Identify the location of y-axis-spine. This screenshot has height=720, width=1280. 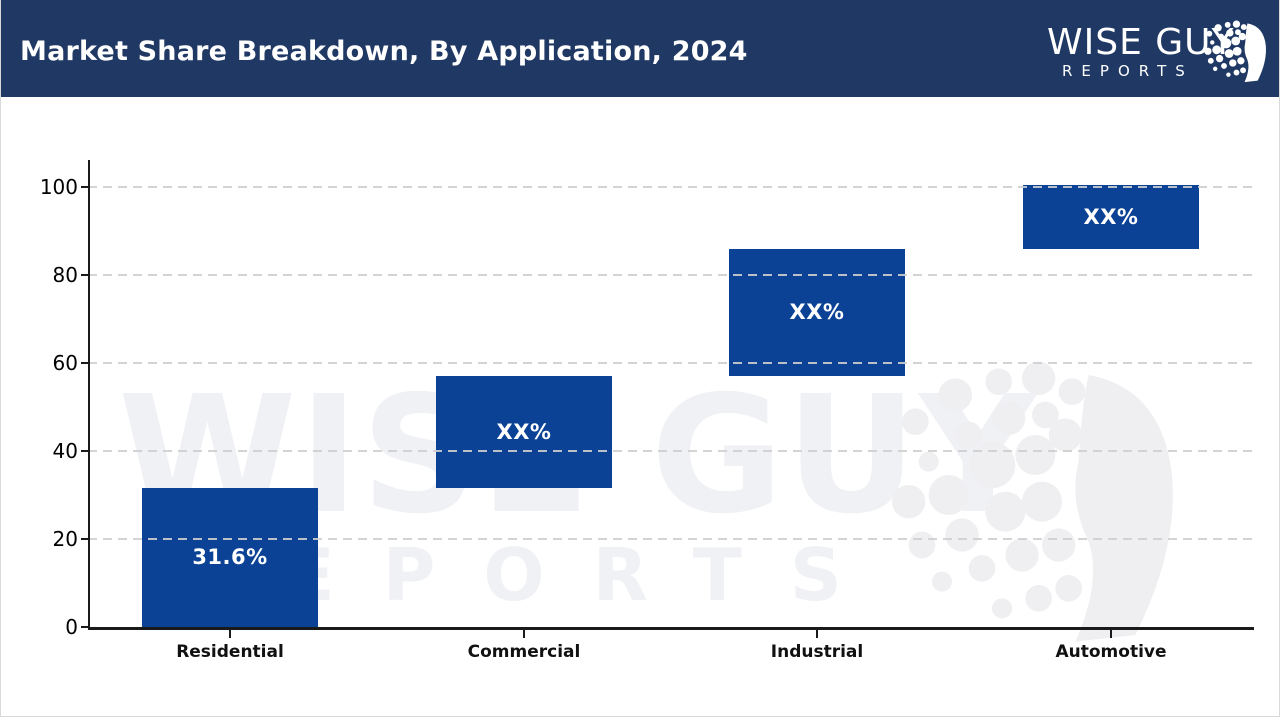
(89, 393).